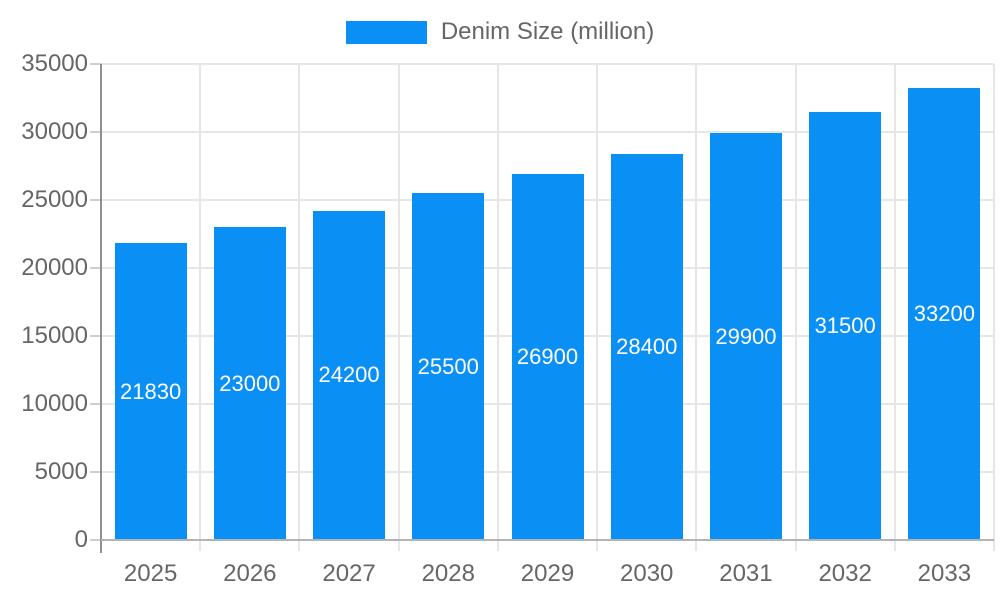 Image resolution: width=1000 pixels, height=600 pixels. I want to click on bar-value-label: 21830, so click(151, 391).